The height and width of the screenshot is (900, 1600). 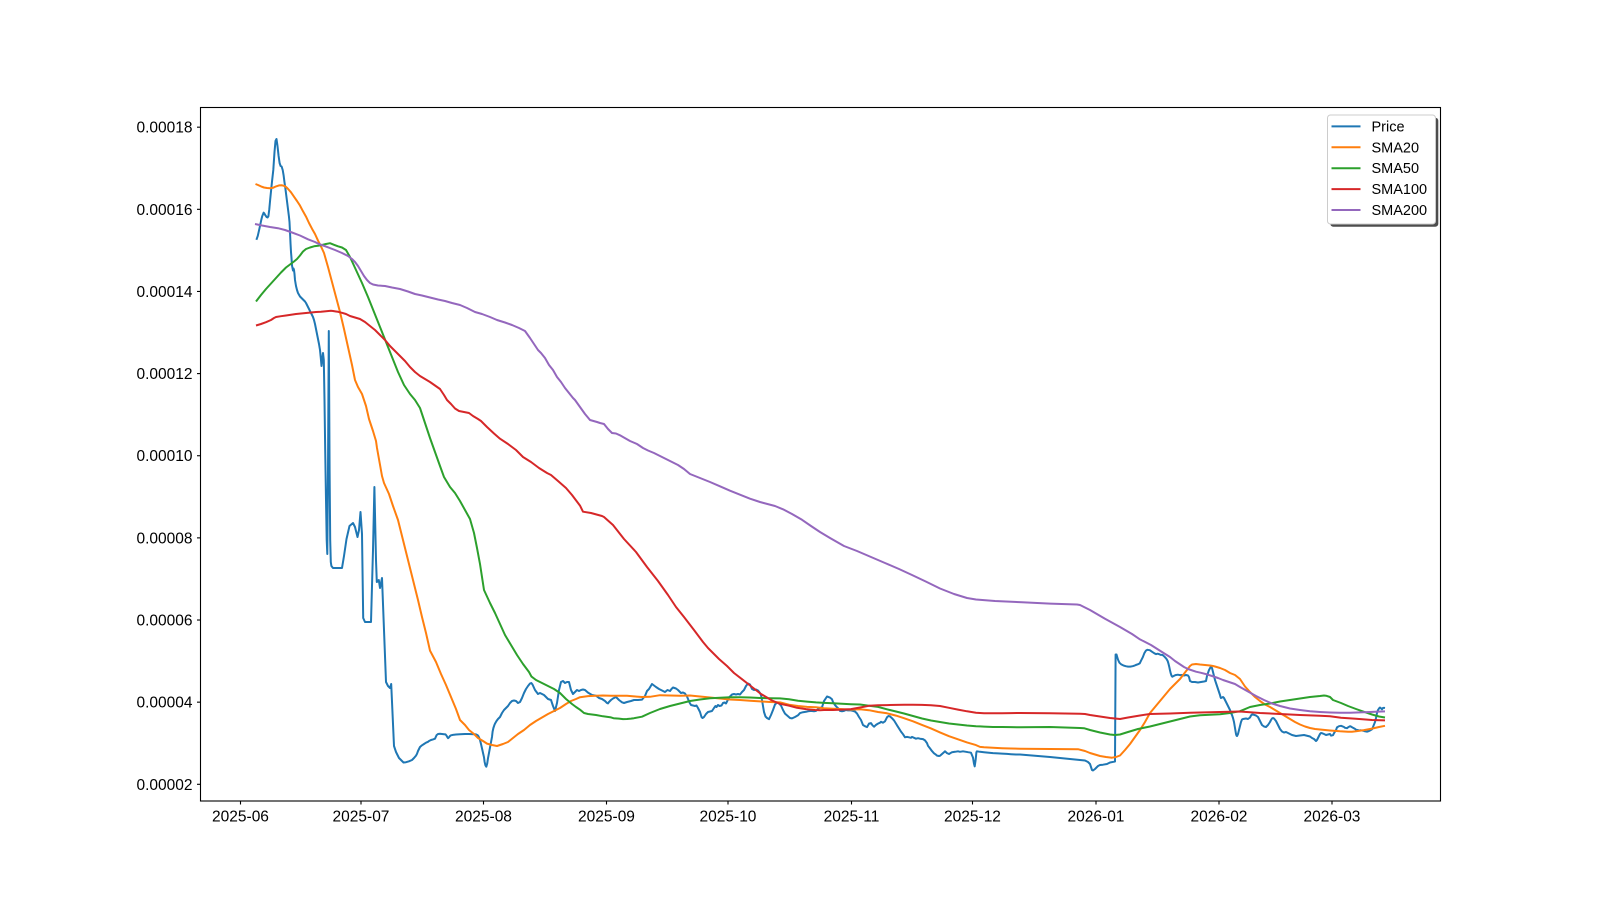 What do you see at coordinates (852, 817) in the screenshot?
I see `svg-text: 2025-11` at bounding box center [852, 817].